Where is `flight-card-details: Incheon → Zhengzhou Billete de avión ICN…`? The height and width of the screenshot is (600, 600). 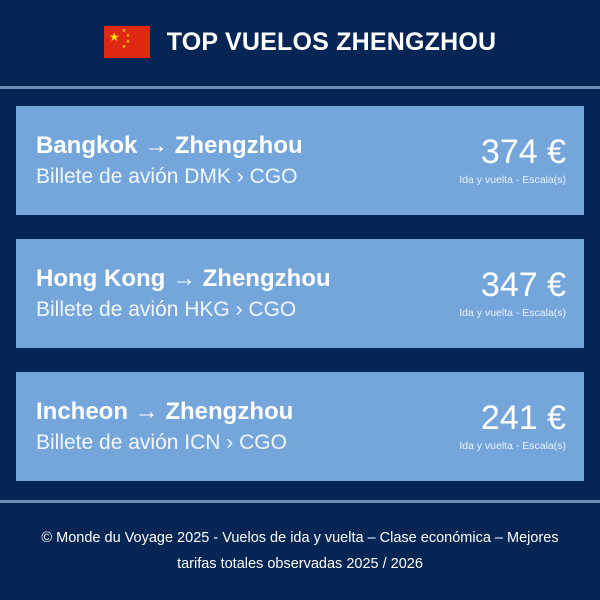 flight-card-details: Incheon → Zhengzhou Billete de avión ICN… is located at coordinates (164, 426).